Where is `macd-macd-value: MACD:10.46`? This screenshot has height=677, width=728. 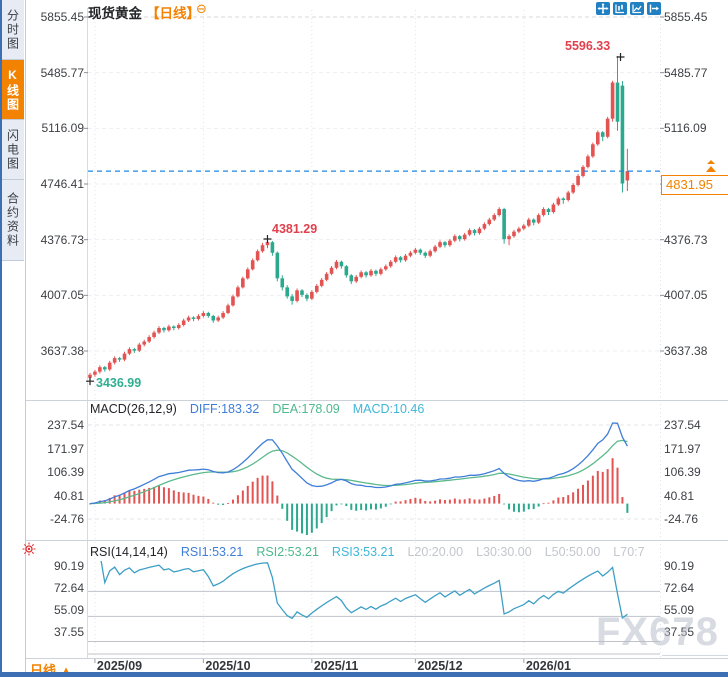 macd-macd-value: MACD:10.46 is located at coordinates (388, 409).